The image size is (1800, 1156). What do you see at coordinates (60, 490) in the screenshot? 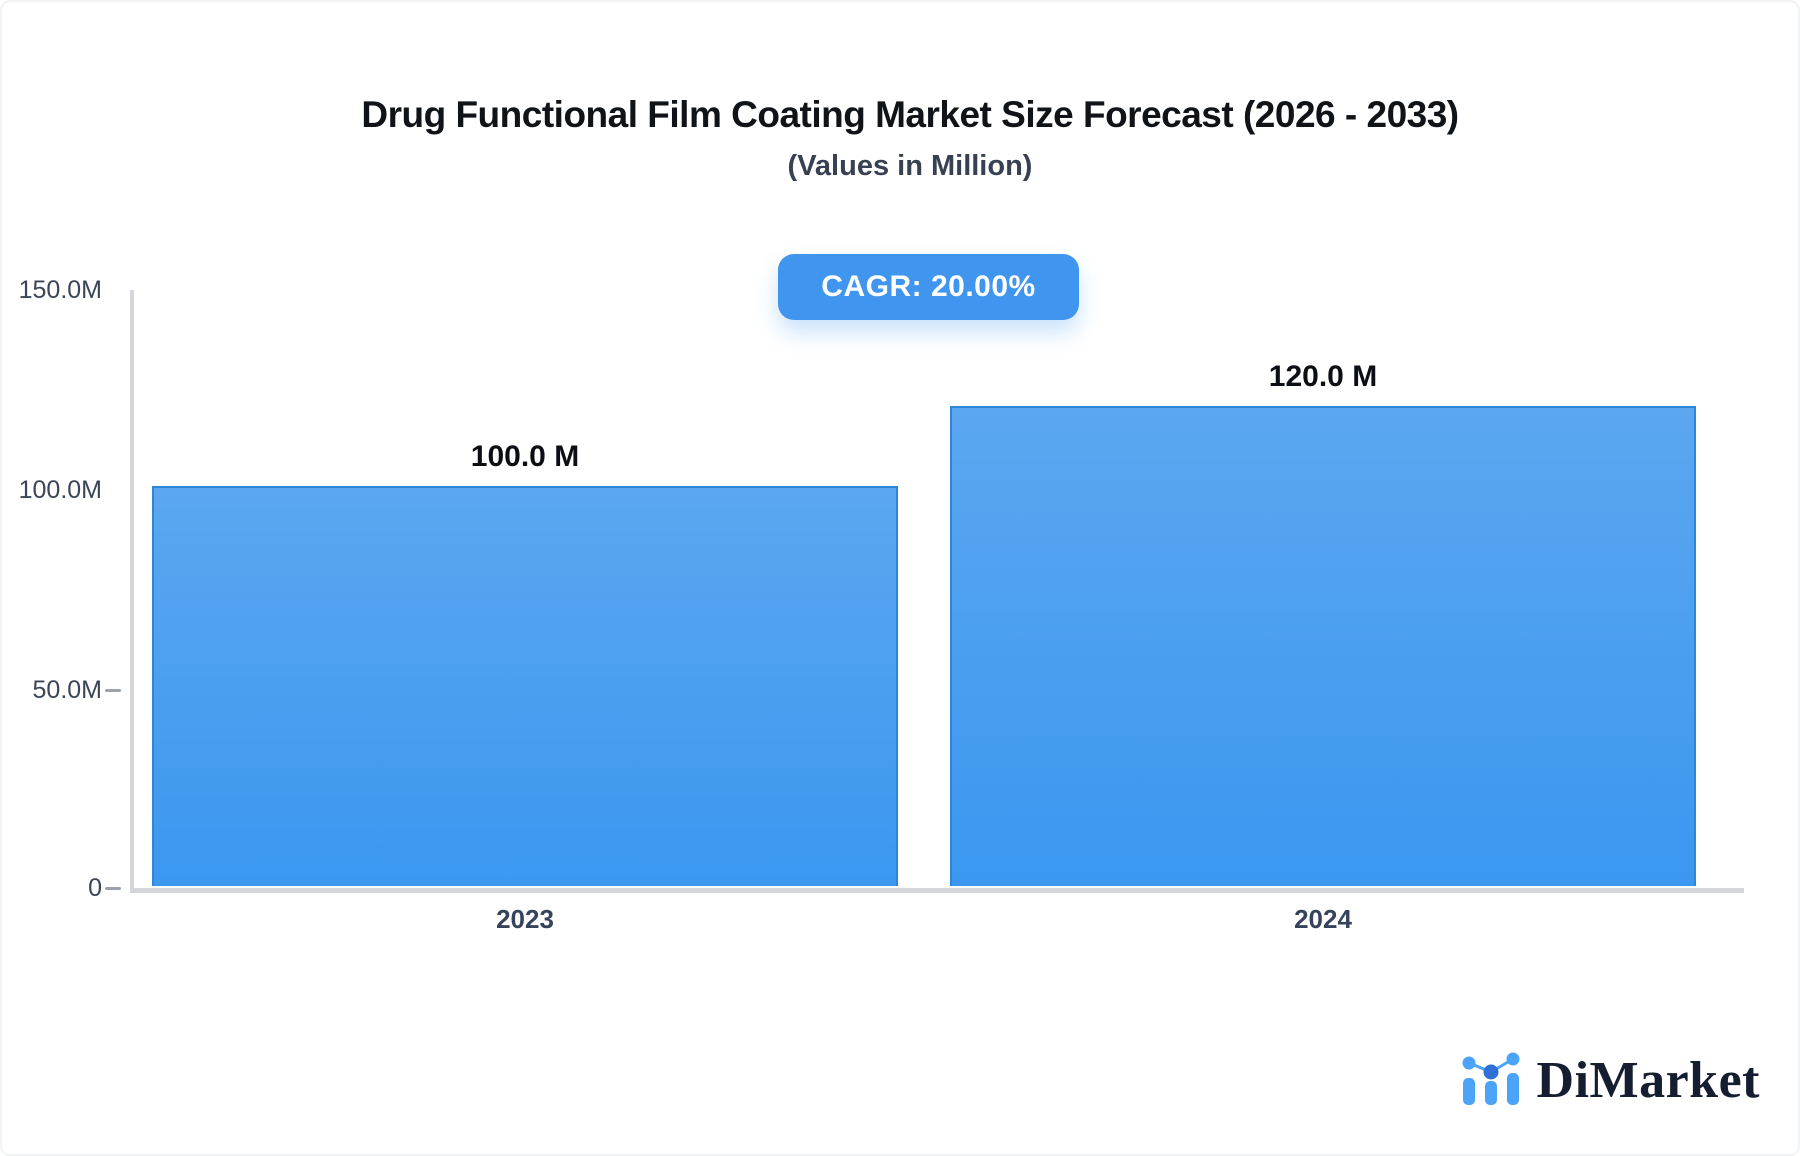
I see `y-tick-100: 100.0M` at bounding box center [60, 490].